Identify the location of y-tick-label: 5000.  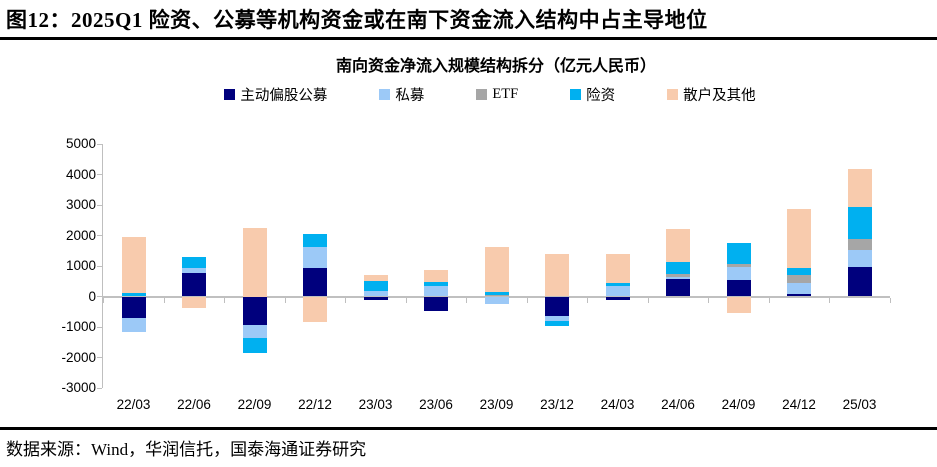
(80, 143).